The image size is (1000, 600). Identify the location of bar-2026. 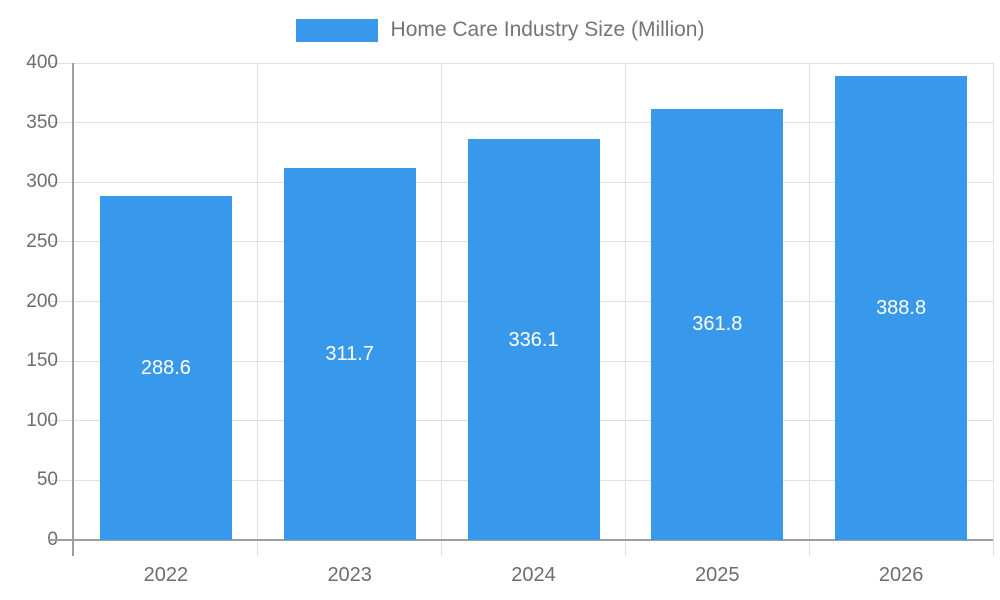
(901, 308).